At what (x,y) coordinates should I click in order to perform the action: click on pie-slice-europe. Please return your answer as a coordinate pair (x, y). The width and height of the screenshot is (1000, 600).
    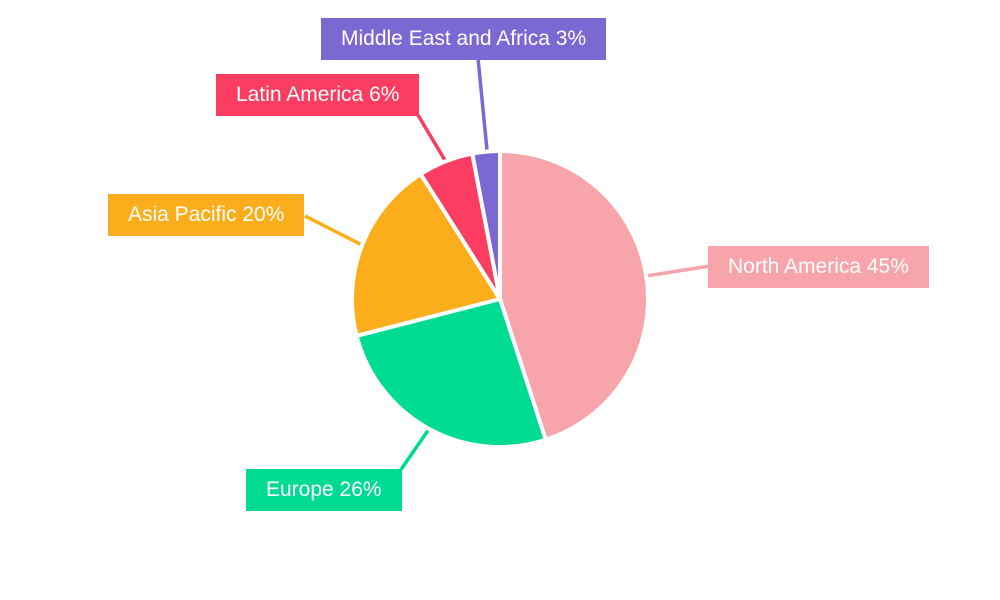
    Looking at the image, I should click on (451, 372).